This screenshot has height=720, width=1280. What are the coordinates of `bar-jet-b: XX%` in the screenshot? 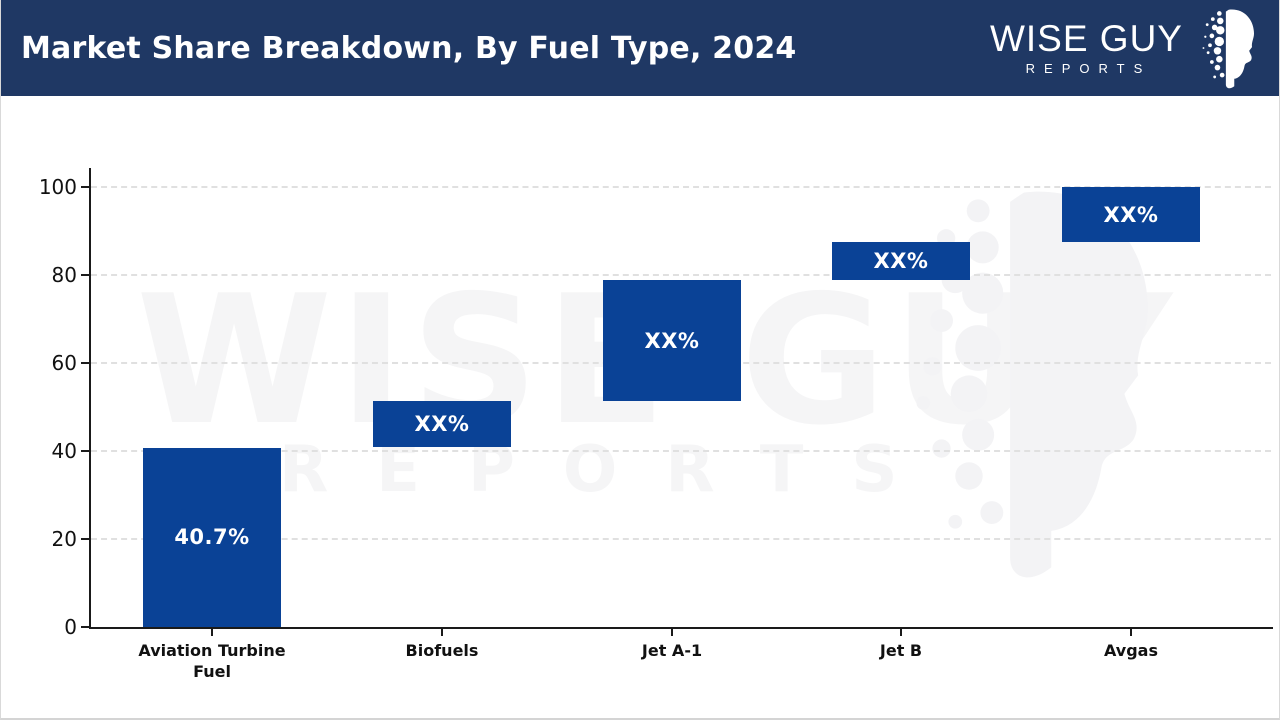 It's located at (901, 261).